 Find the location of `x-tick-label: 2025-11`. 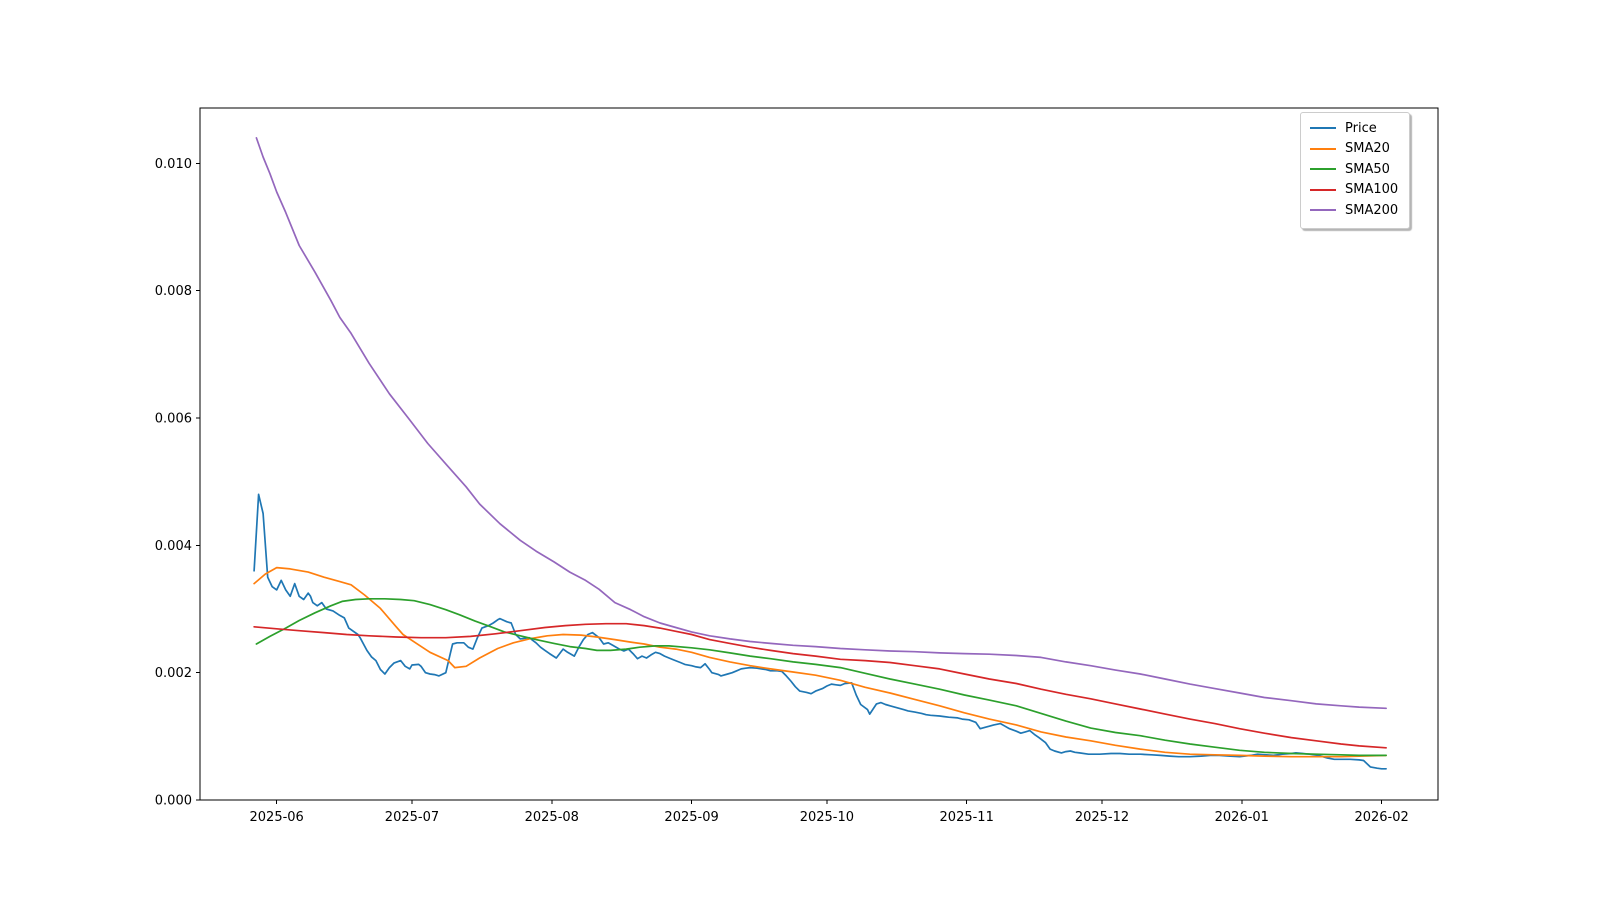

x-tick-label: 2025-11 is located at coordinates (967, 817).